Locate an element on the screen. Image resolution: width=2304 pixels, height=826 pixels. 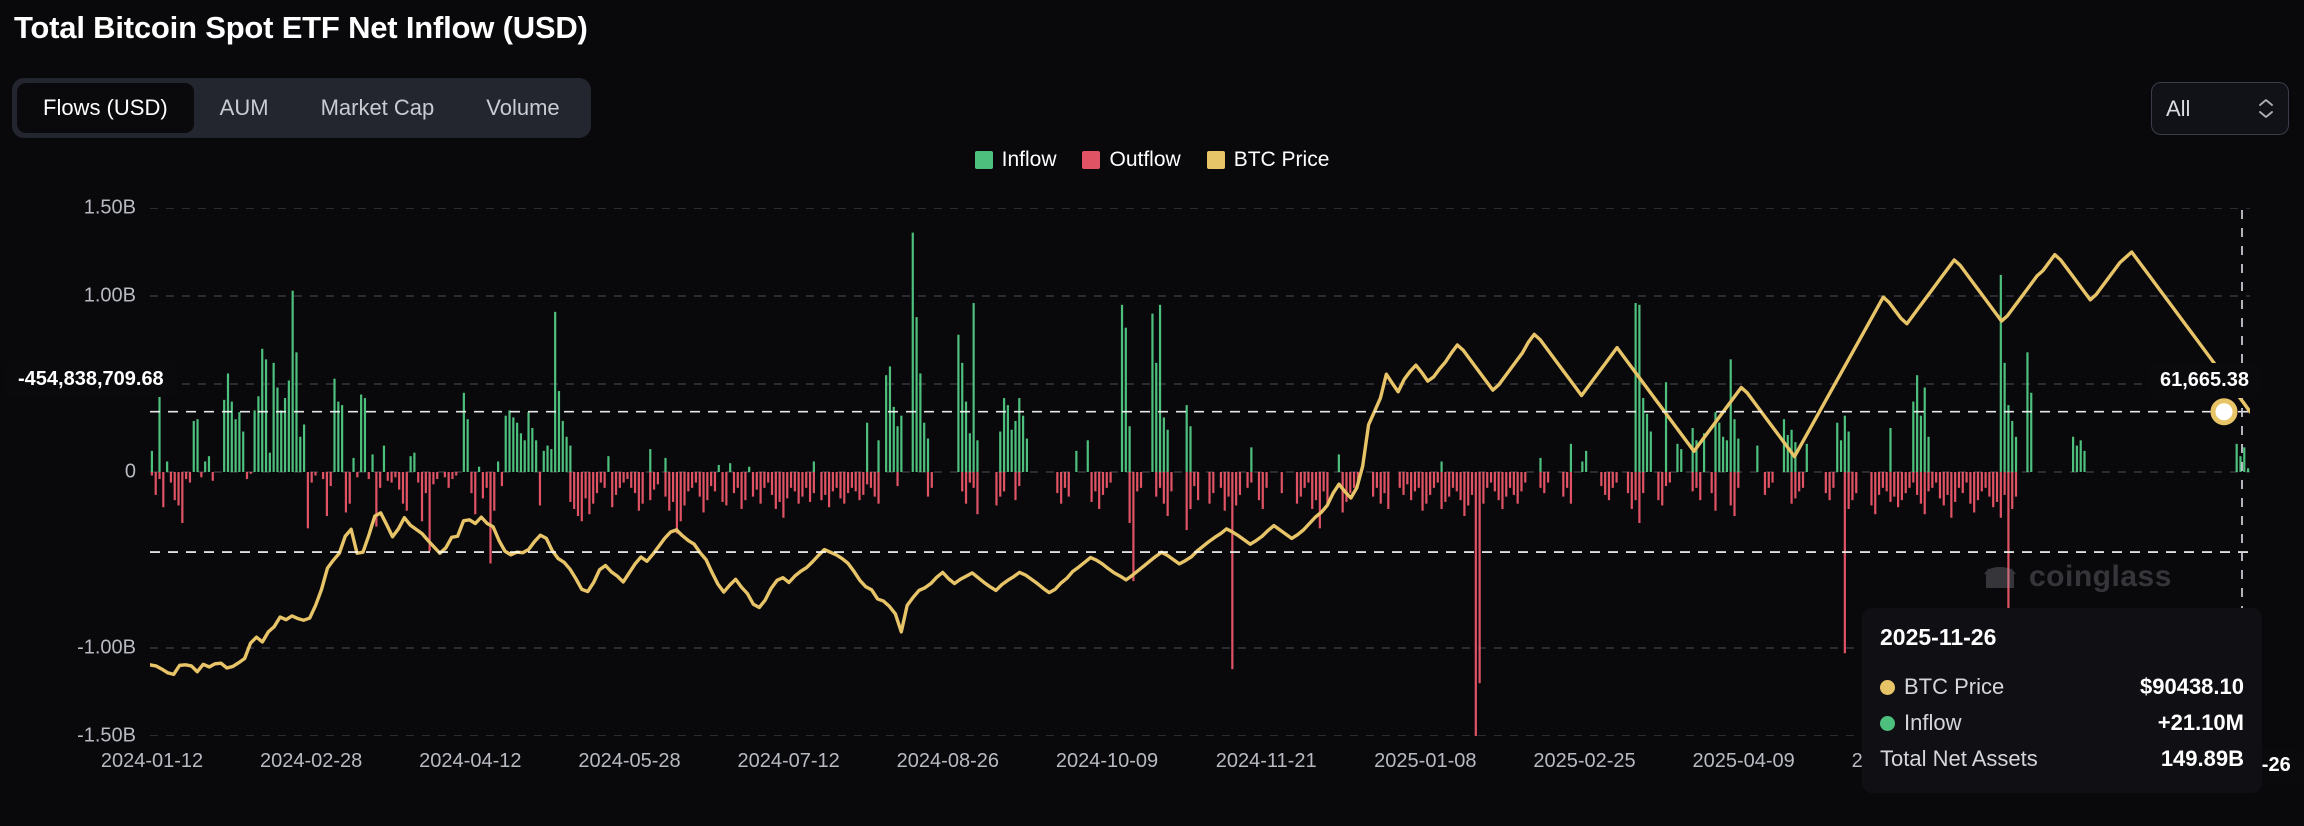
x-axis-tick: 2025-02-25 is located at coordinates (1584, 761).